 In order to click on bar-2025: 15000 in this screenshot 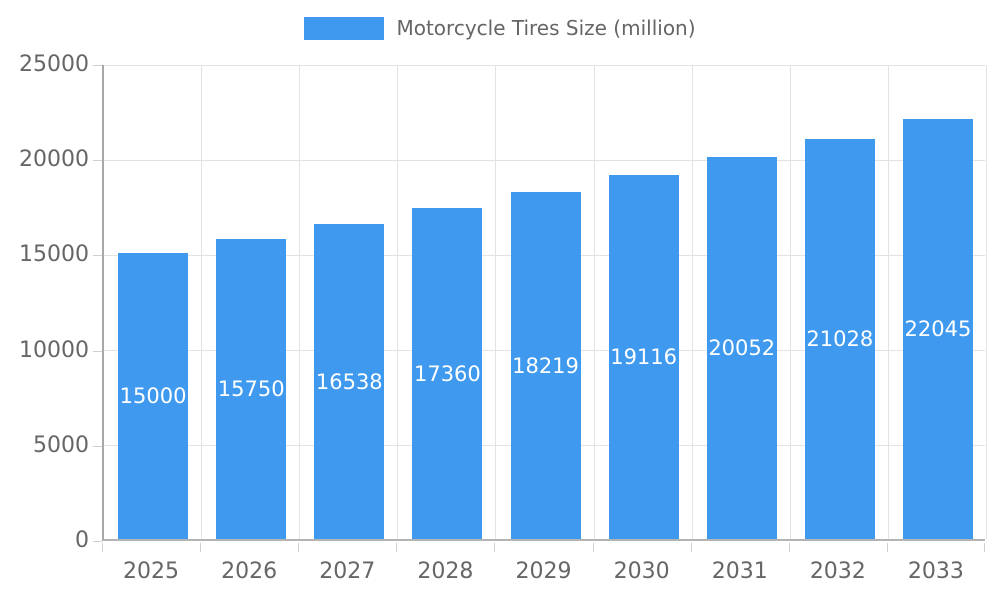, I will do `click(153, 396)`.